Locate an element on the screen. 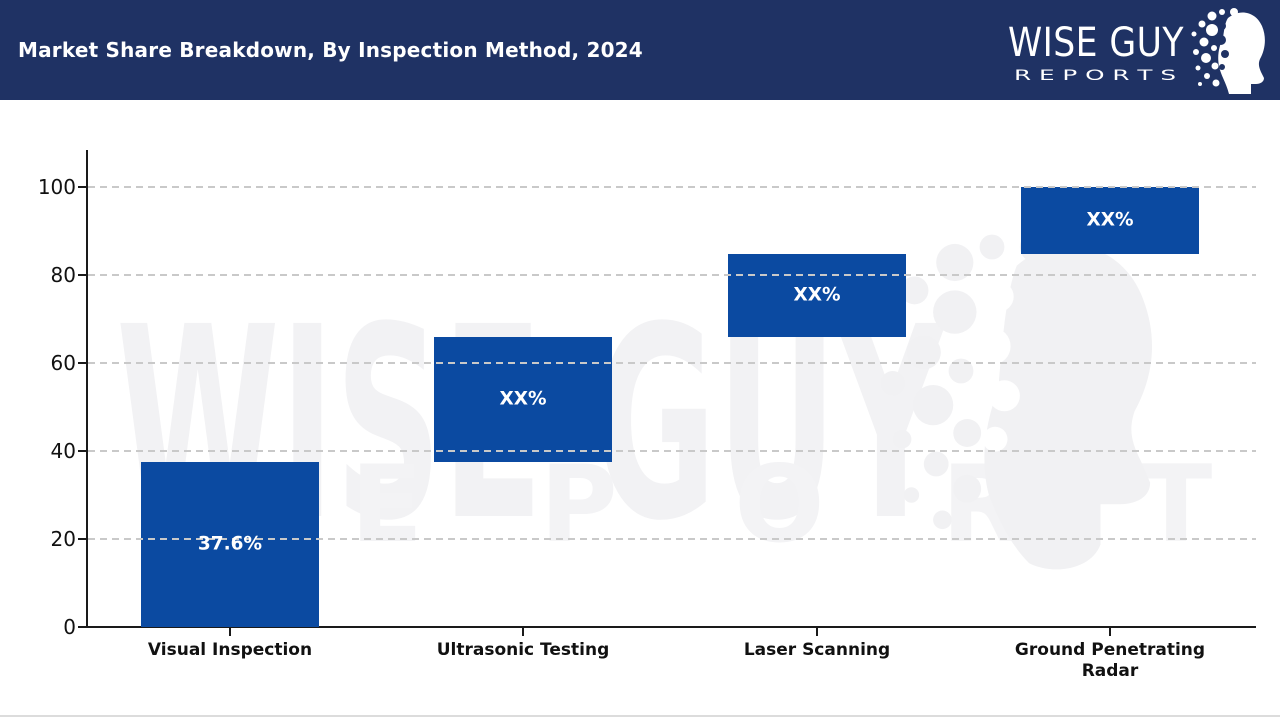 This screenshot has height=720, width=1280. x-axis-line is located at coordinates (671, 627).